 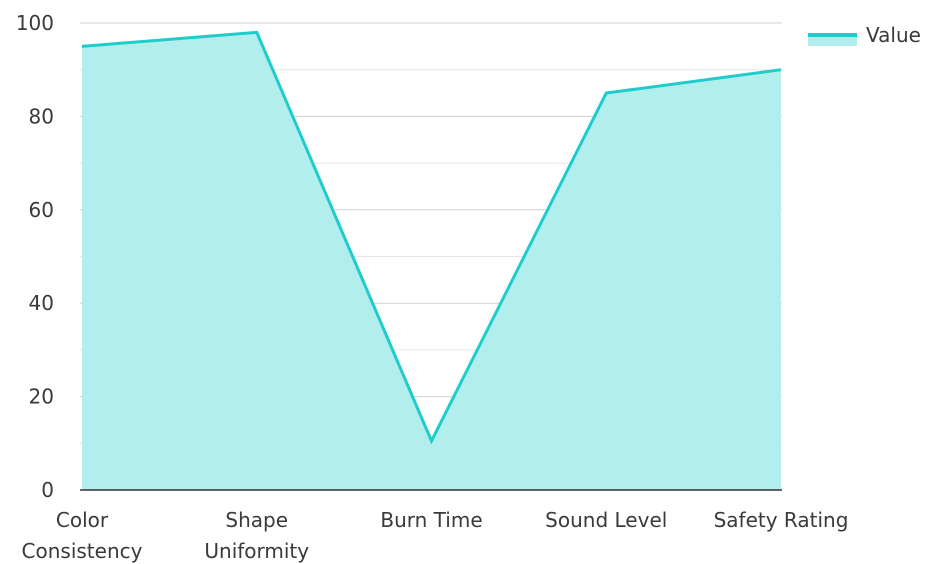 What do you see at coordinates (864, 35) in the screenshot?
I see `legend: Value` at bounding box center [864, 35].